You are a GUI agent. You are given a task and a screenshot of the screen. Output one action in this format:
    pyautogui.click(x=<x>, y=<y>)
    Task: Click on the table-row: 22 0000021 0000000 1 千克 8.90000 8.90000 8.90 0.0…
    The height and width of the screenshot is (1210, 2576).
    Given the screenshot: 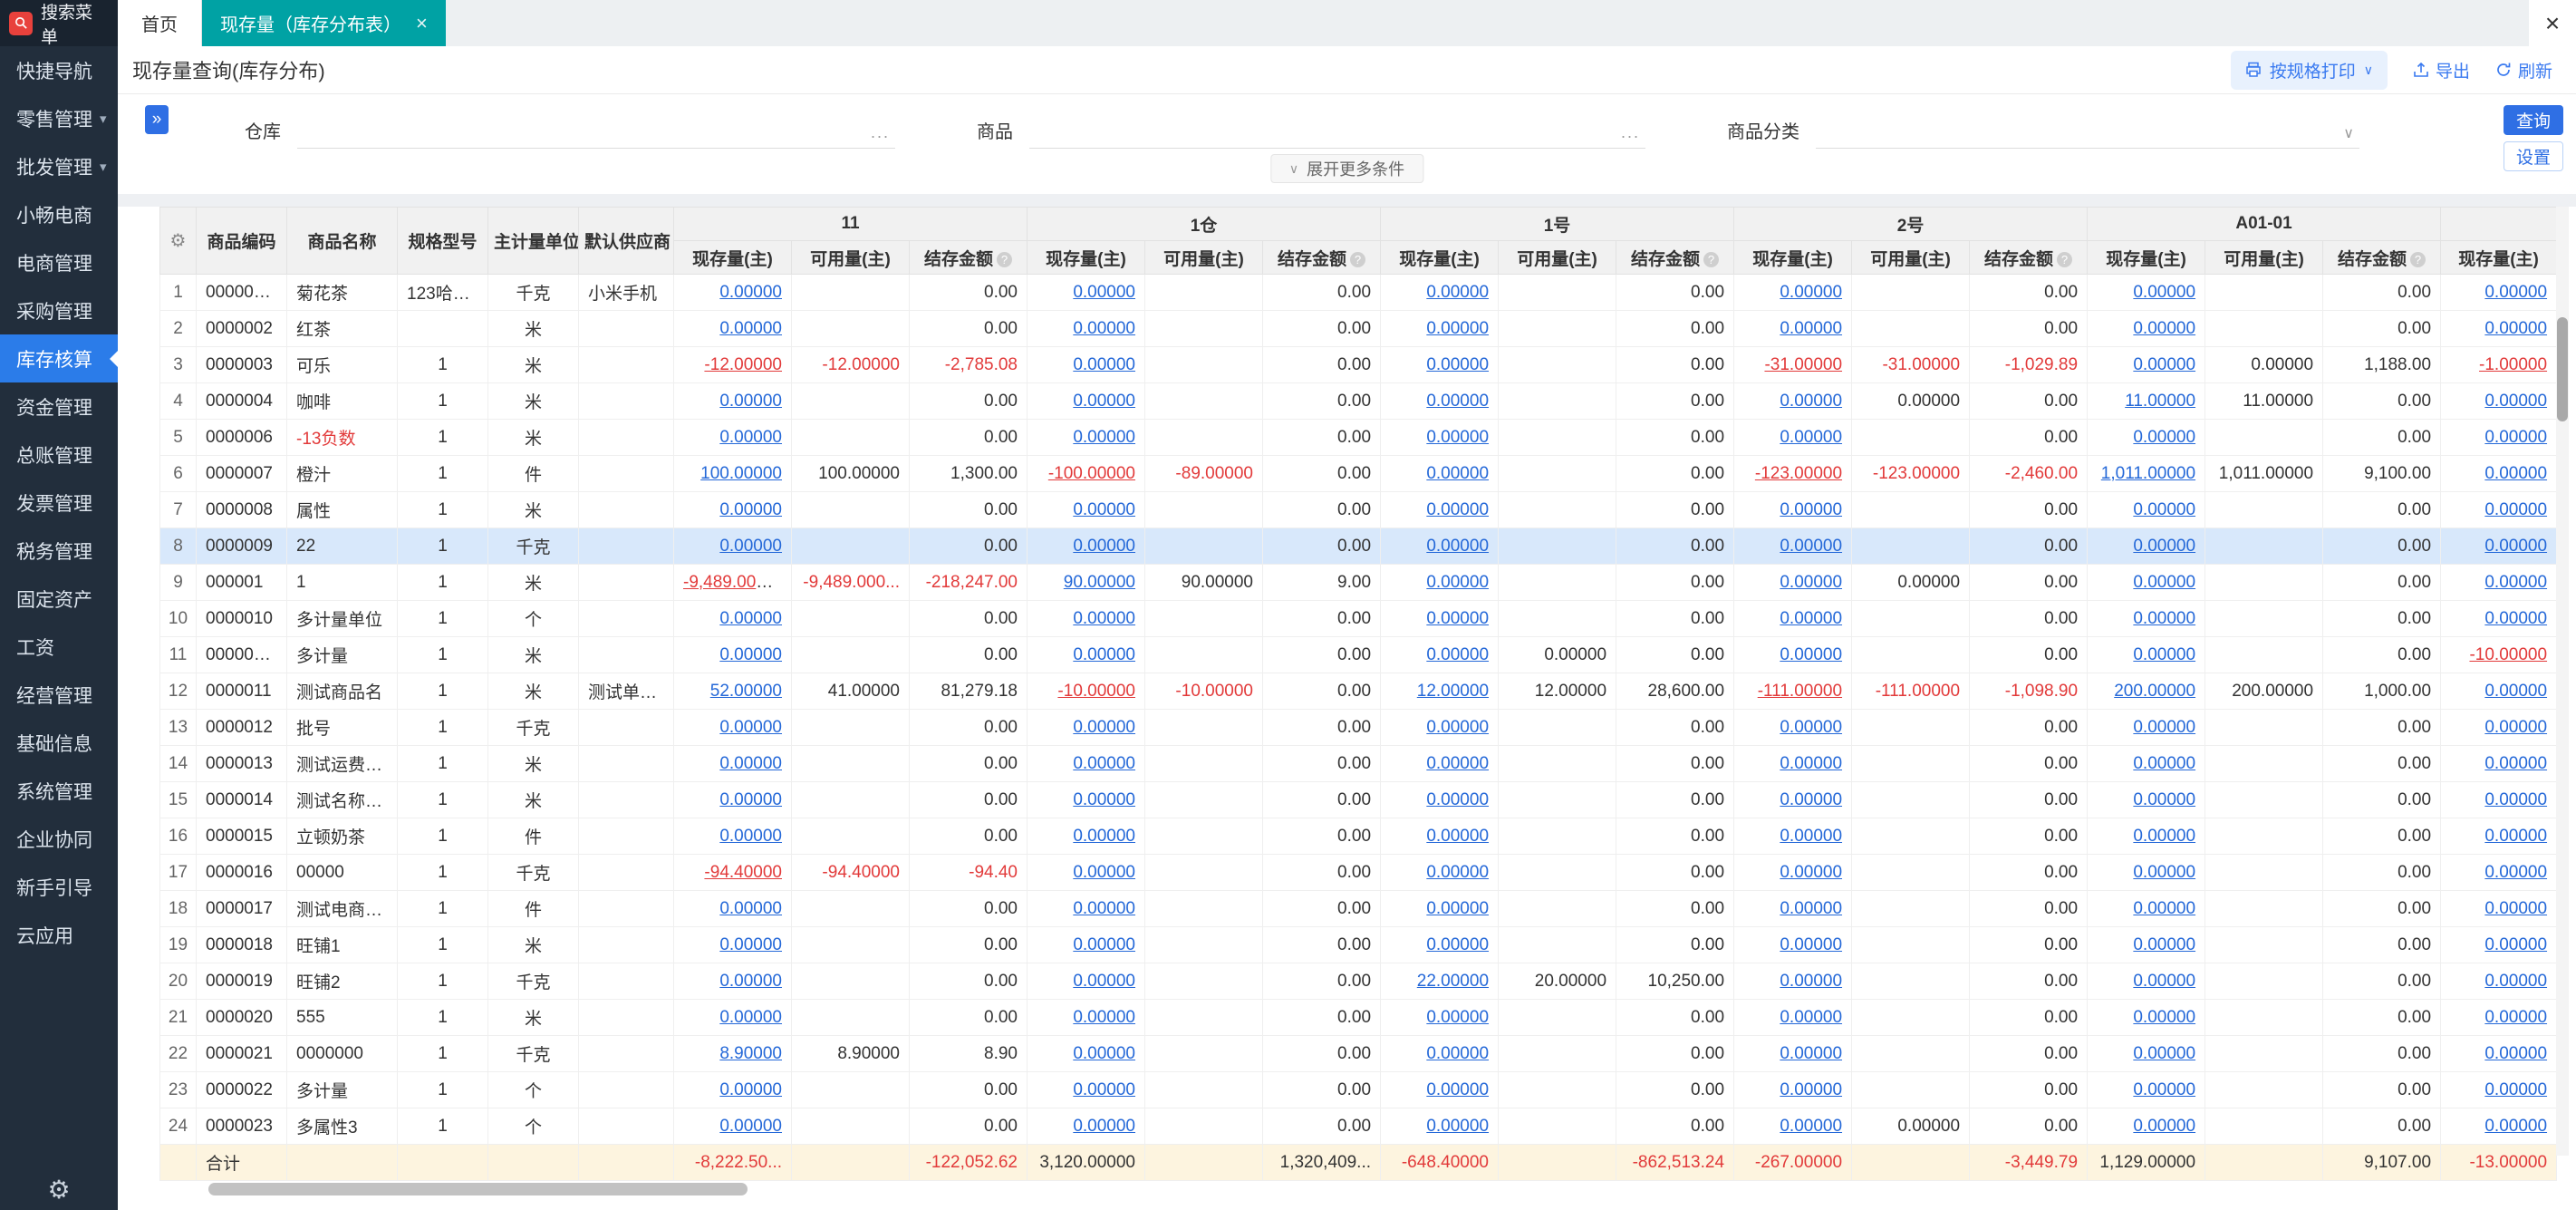 What is the action you would take?
    pyautogui.click(x=1358, y=1053)
    